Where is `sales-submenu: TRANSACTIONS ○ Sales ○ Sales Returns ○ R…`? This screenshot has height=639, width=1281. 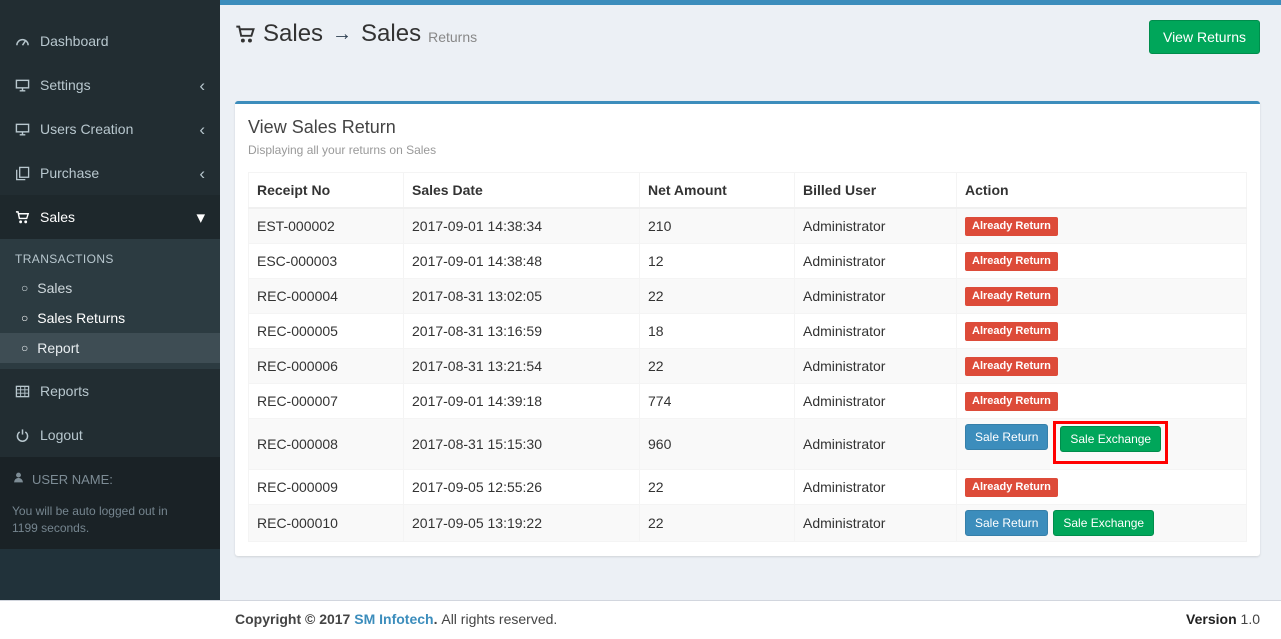
sales-submenu: TRANSACTIONS ○ Sales ○ Sales Returns ○ R… is located at coordinates (110, 304).